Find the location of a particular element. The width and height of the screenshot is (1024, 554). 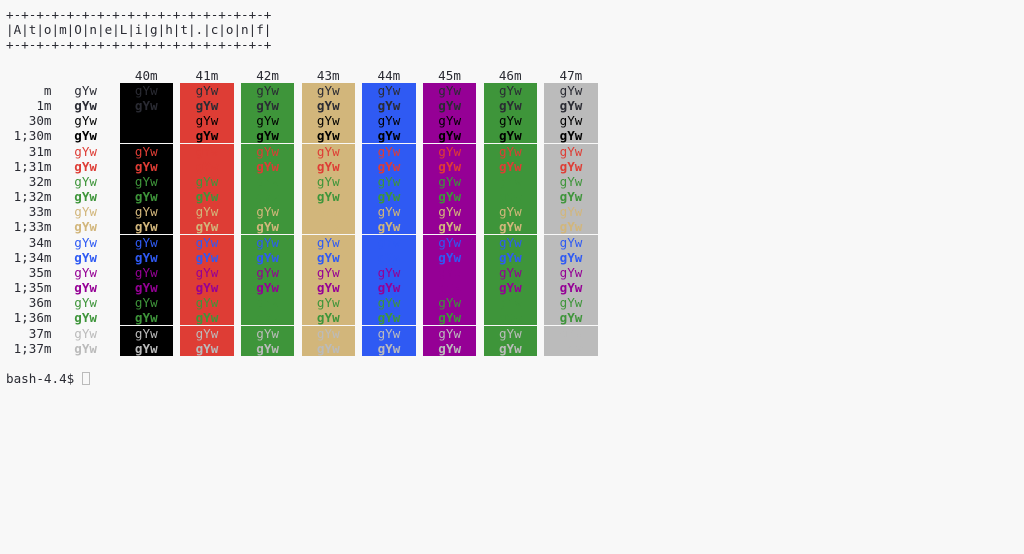

fg-code-label: 1;31m is located at coordinates (33, 166).